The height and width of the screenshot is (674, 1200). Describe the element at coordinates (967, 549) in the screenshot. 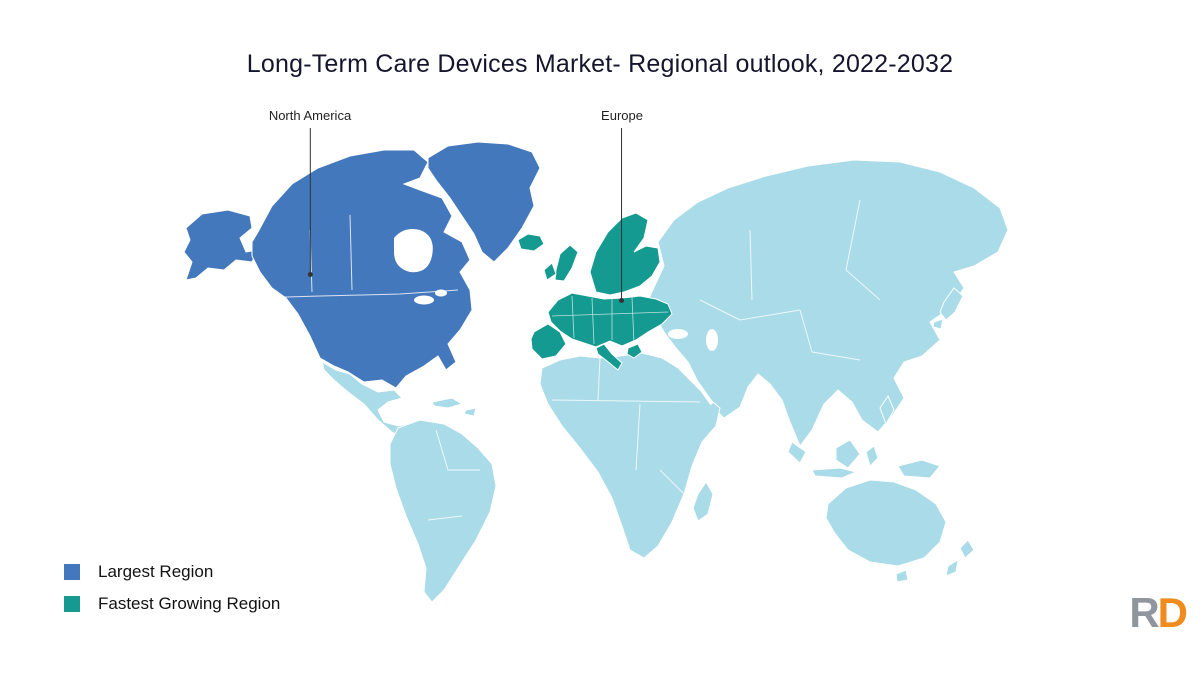

I see `region-new-zealand-north` at that location.